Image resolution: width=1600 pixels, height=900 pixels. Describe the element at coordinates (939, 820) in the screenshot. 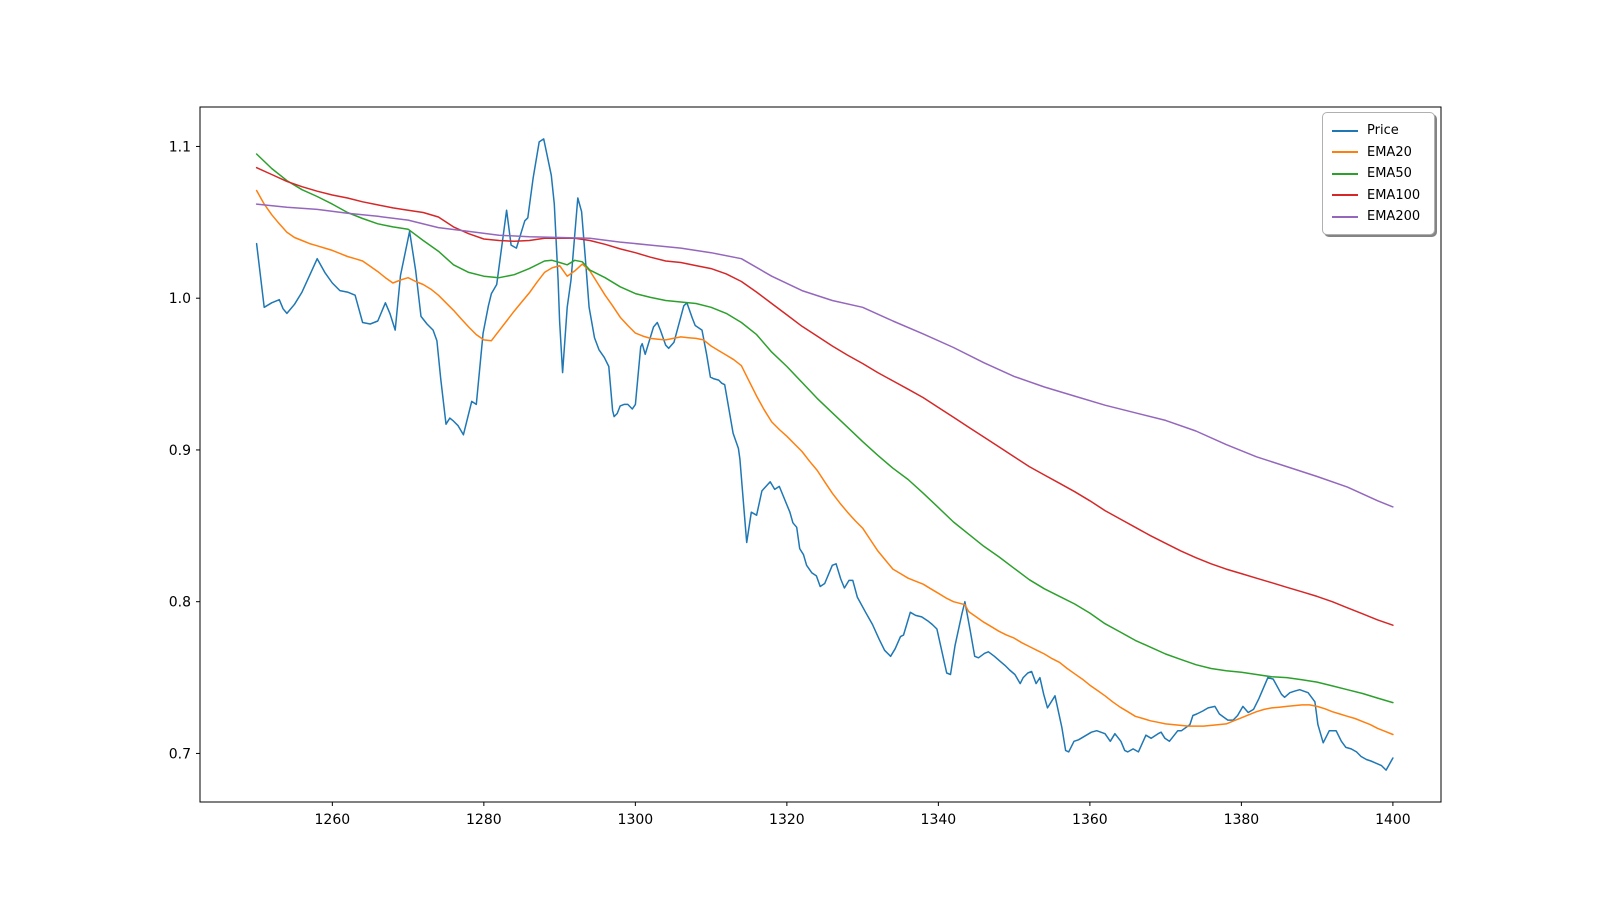

I see `x-tick-label: 1340` at that location.